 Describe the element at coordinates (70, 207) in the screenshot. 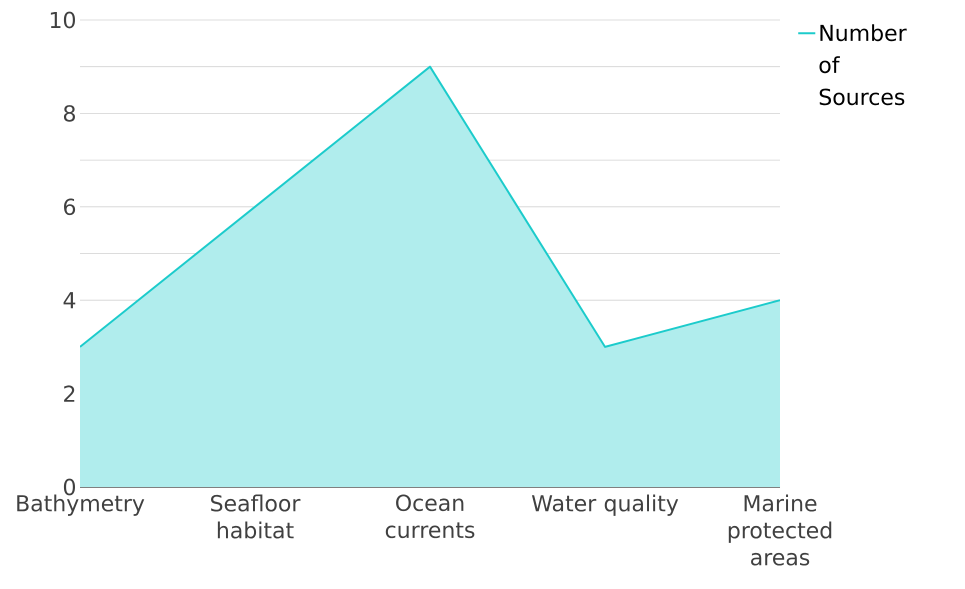

I see `y-tick-label: 6` at that location.